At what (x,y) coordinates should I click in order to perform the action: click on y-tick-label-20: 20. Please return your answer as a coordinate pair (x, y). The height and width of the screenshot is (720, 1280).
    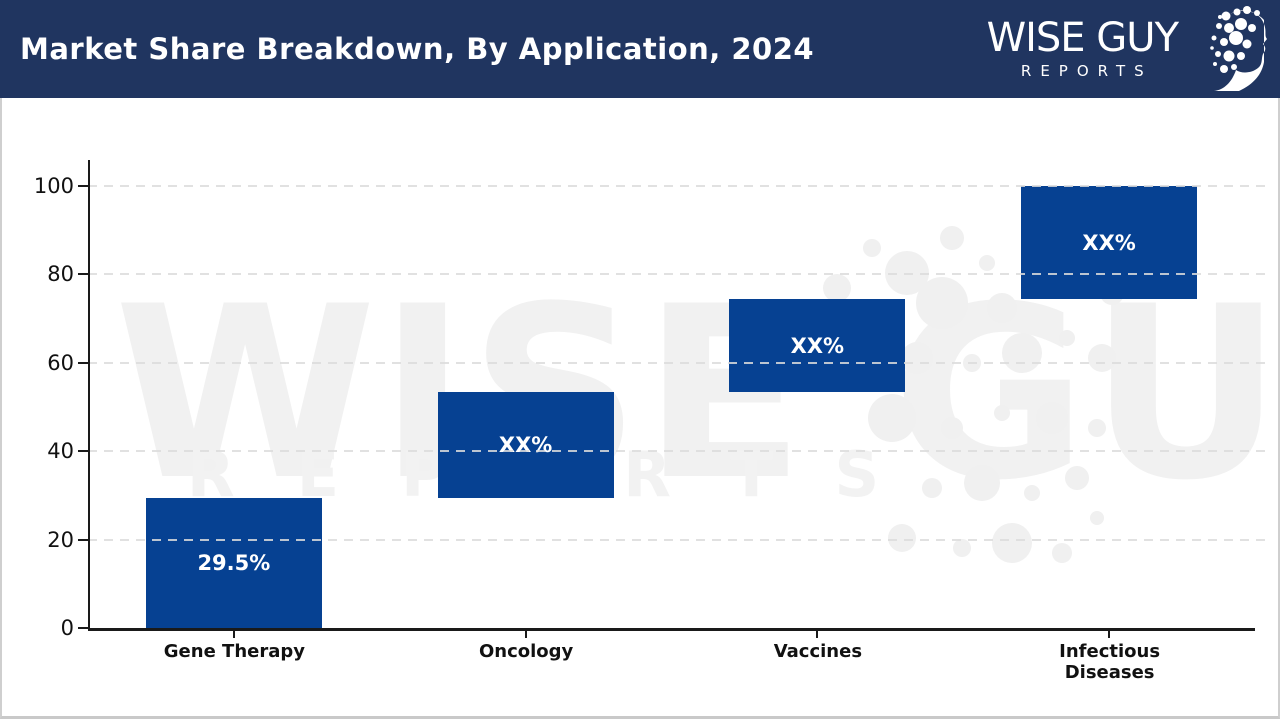
    Looking at the image, I should click on (60, 539).